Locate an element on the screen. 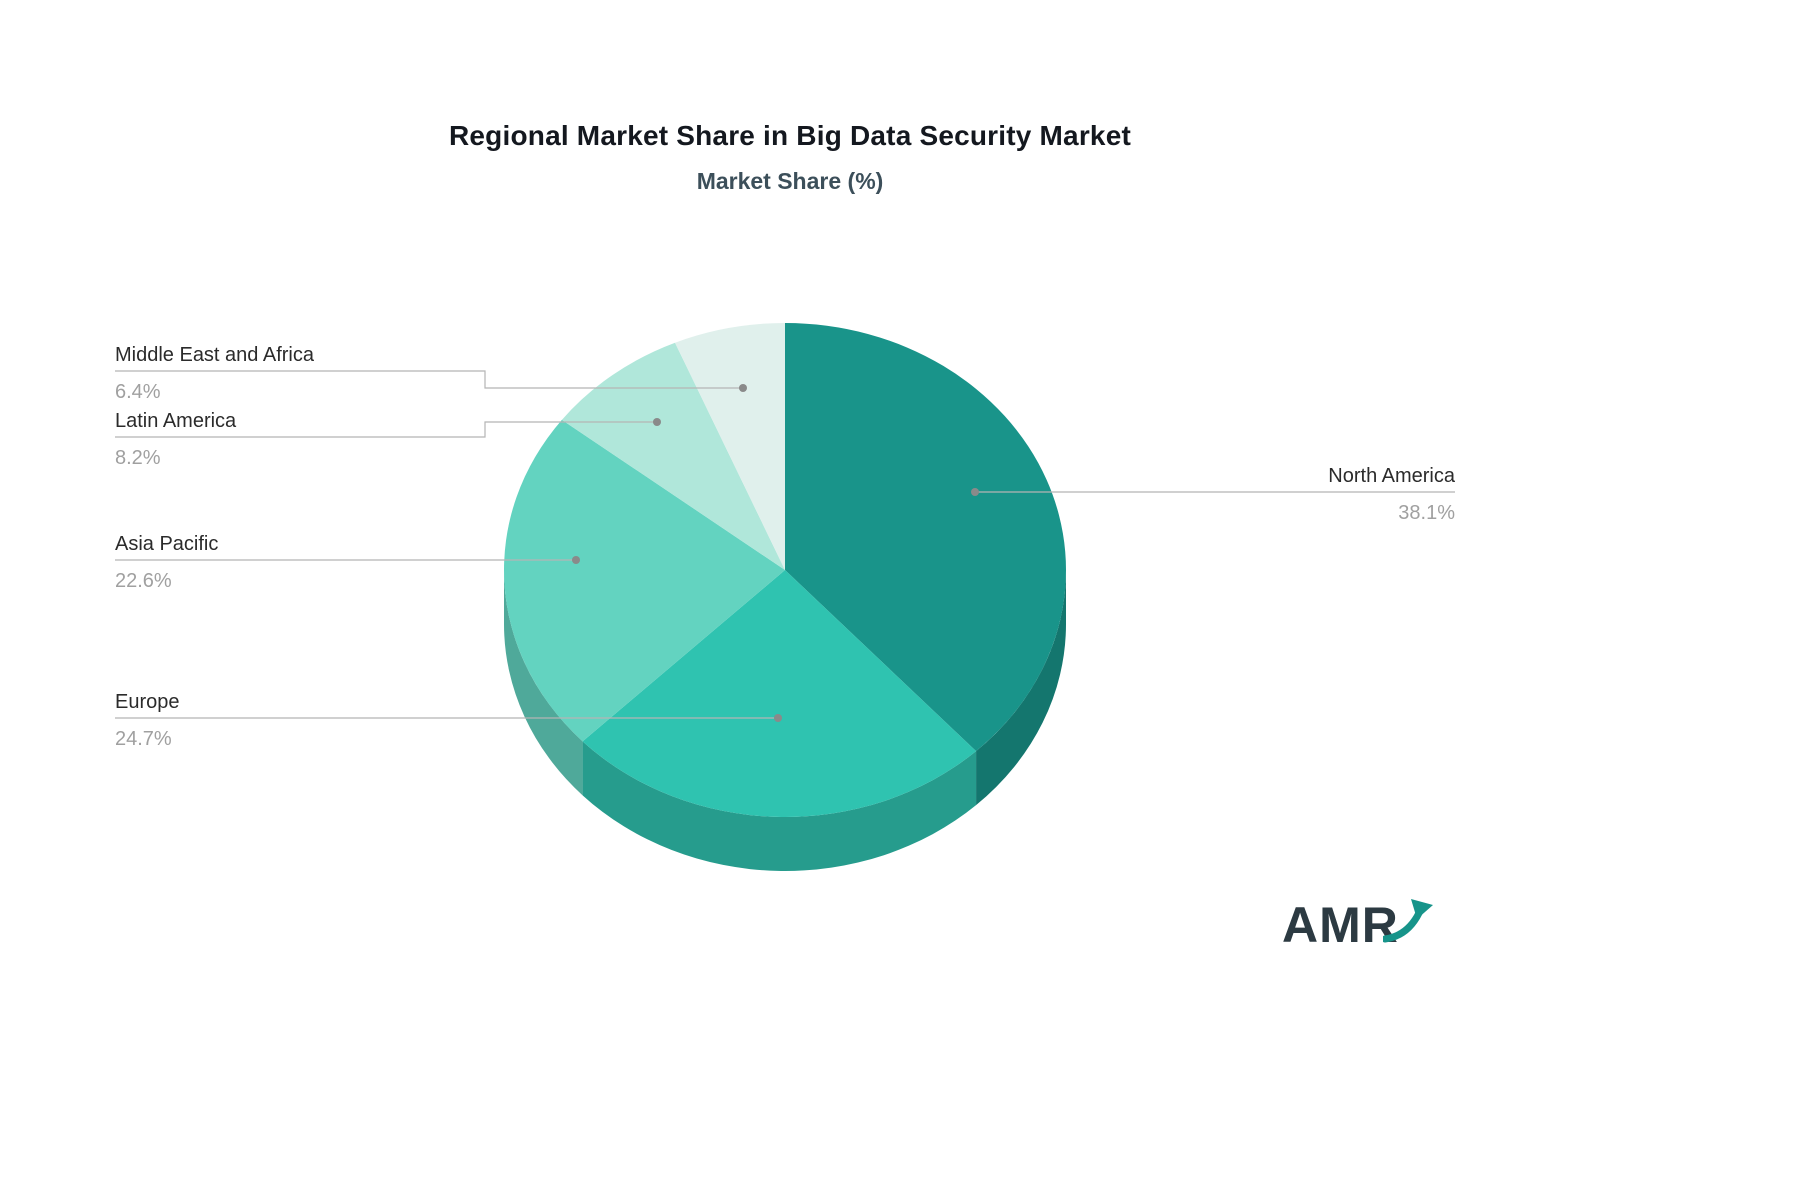  slice-value-asia-pacific: 22.6% is located at coordinates (143, 581).